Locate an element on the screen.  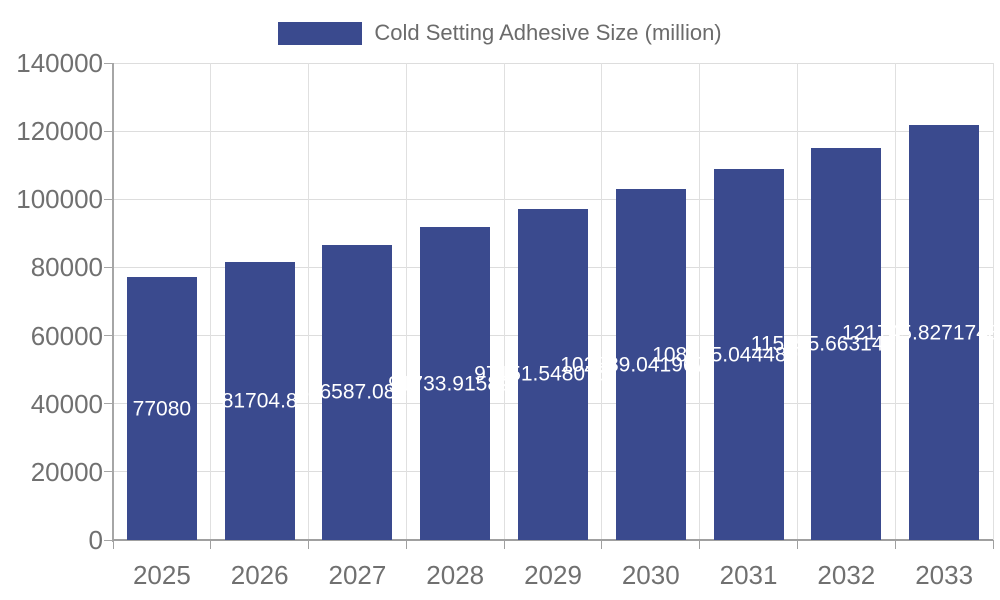
x-axis-tick-label: 2029 is located at coordinates (553, 575).